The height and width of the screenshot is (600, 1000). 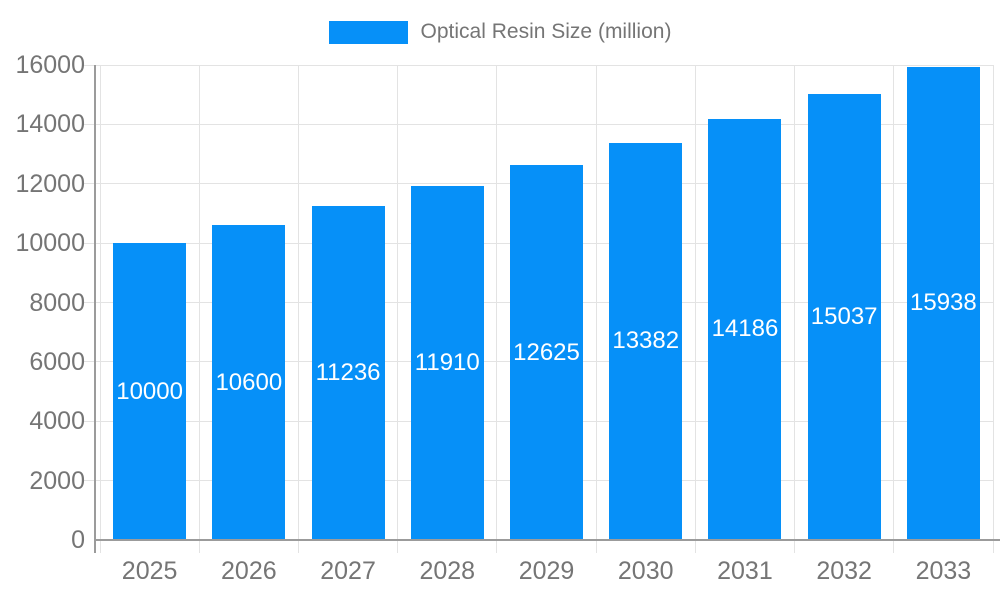 I want to click on legend-swatch, so click(x=368, y=32).